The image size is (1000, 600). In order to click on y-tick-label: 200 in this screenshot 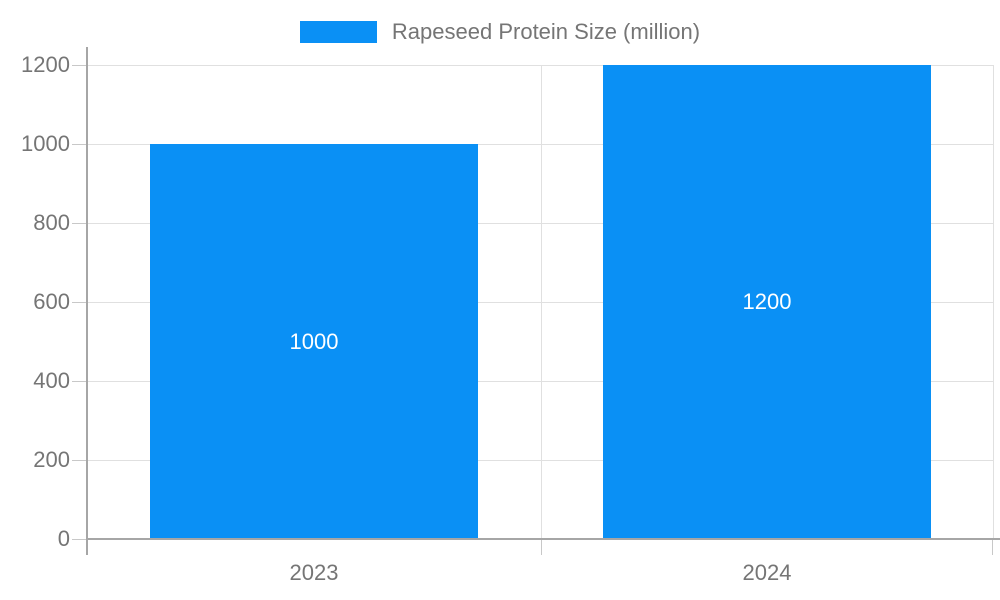, I will do `click(51, 459)`.